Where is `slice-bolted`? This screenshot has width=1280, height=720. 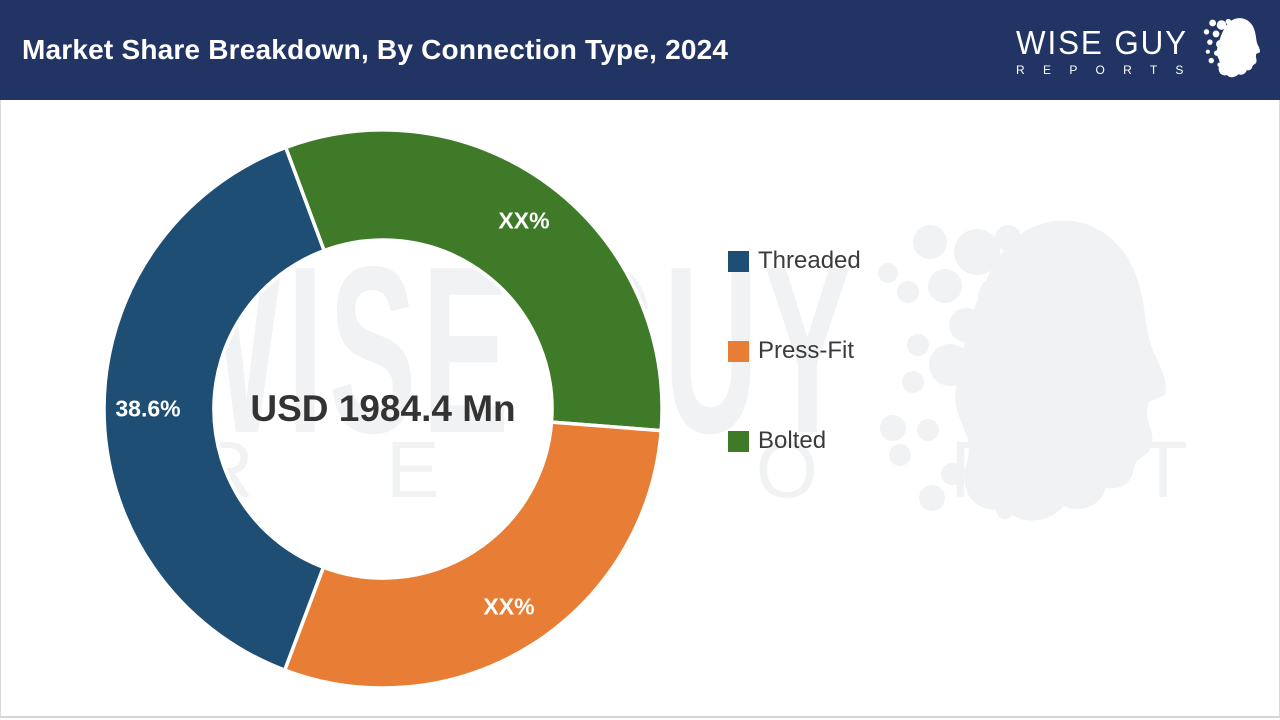
slice-bolted is located at coordinates (473, 280).